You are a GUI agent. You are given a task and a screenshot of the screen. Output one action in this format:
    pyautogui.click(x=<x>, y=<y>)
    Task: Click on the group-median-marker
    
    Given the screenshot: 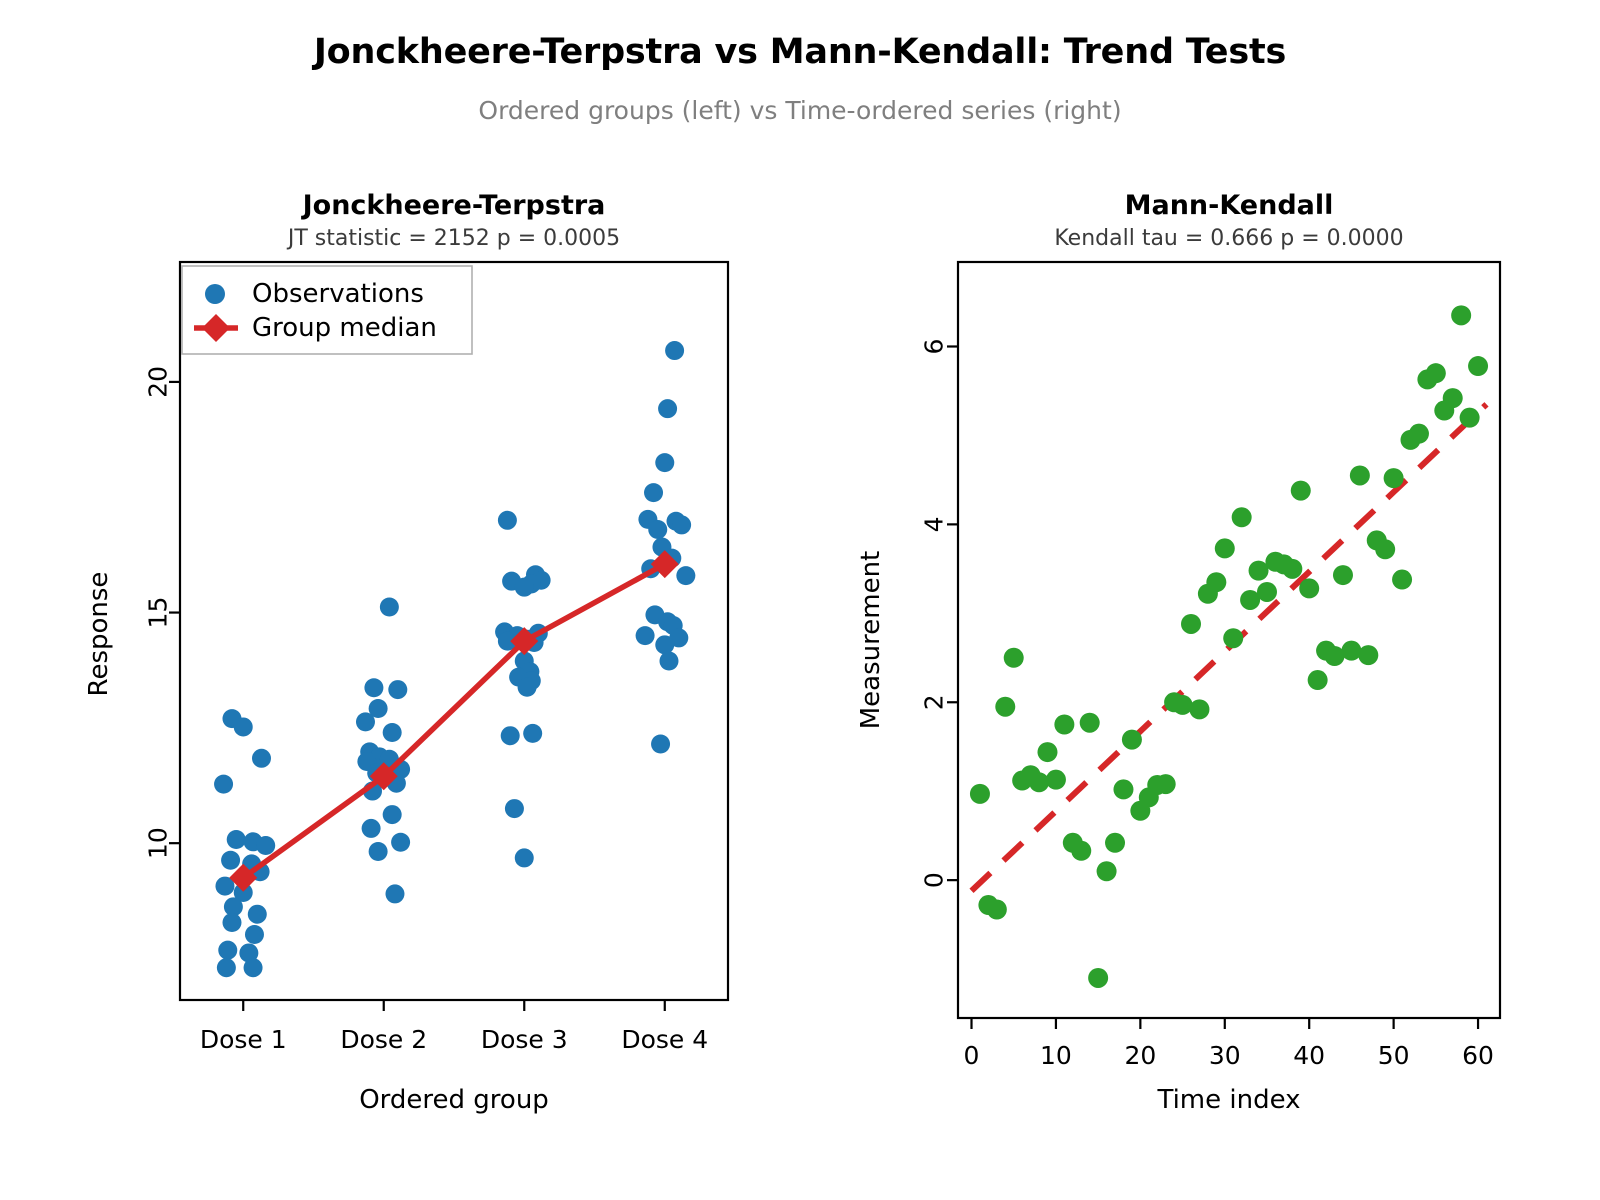 What is the action you would take?
    pyautogui.click(x=243, y=877)
    